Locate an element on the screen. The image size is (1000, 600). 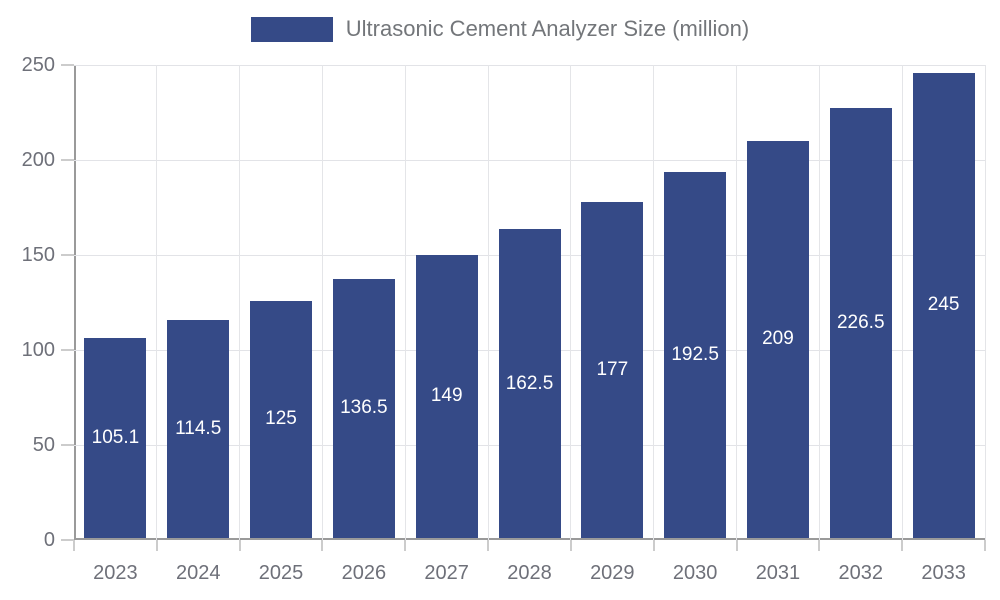
x-axis-label: 2027 is located at coordinates (446, 573).